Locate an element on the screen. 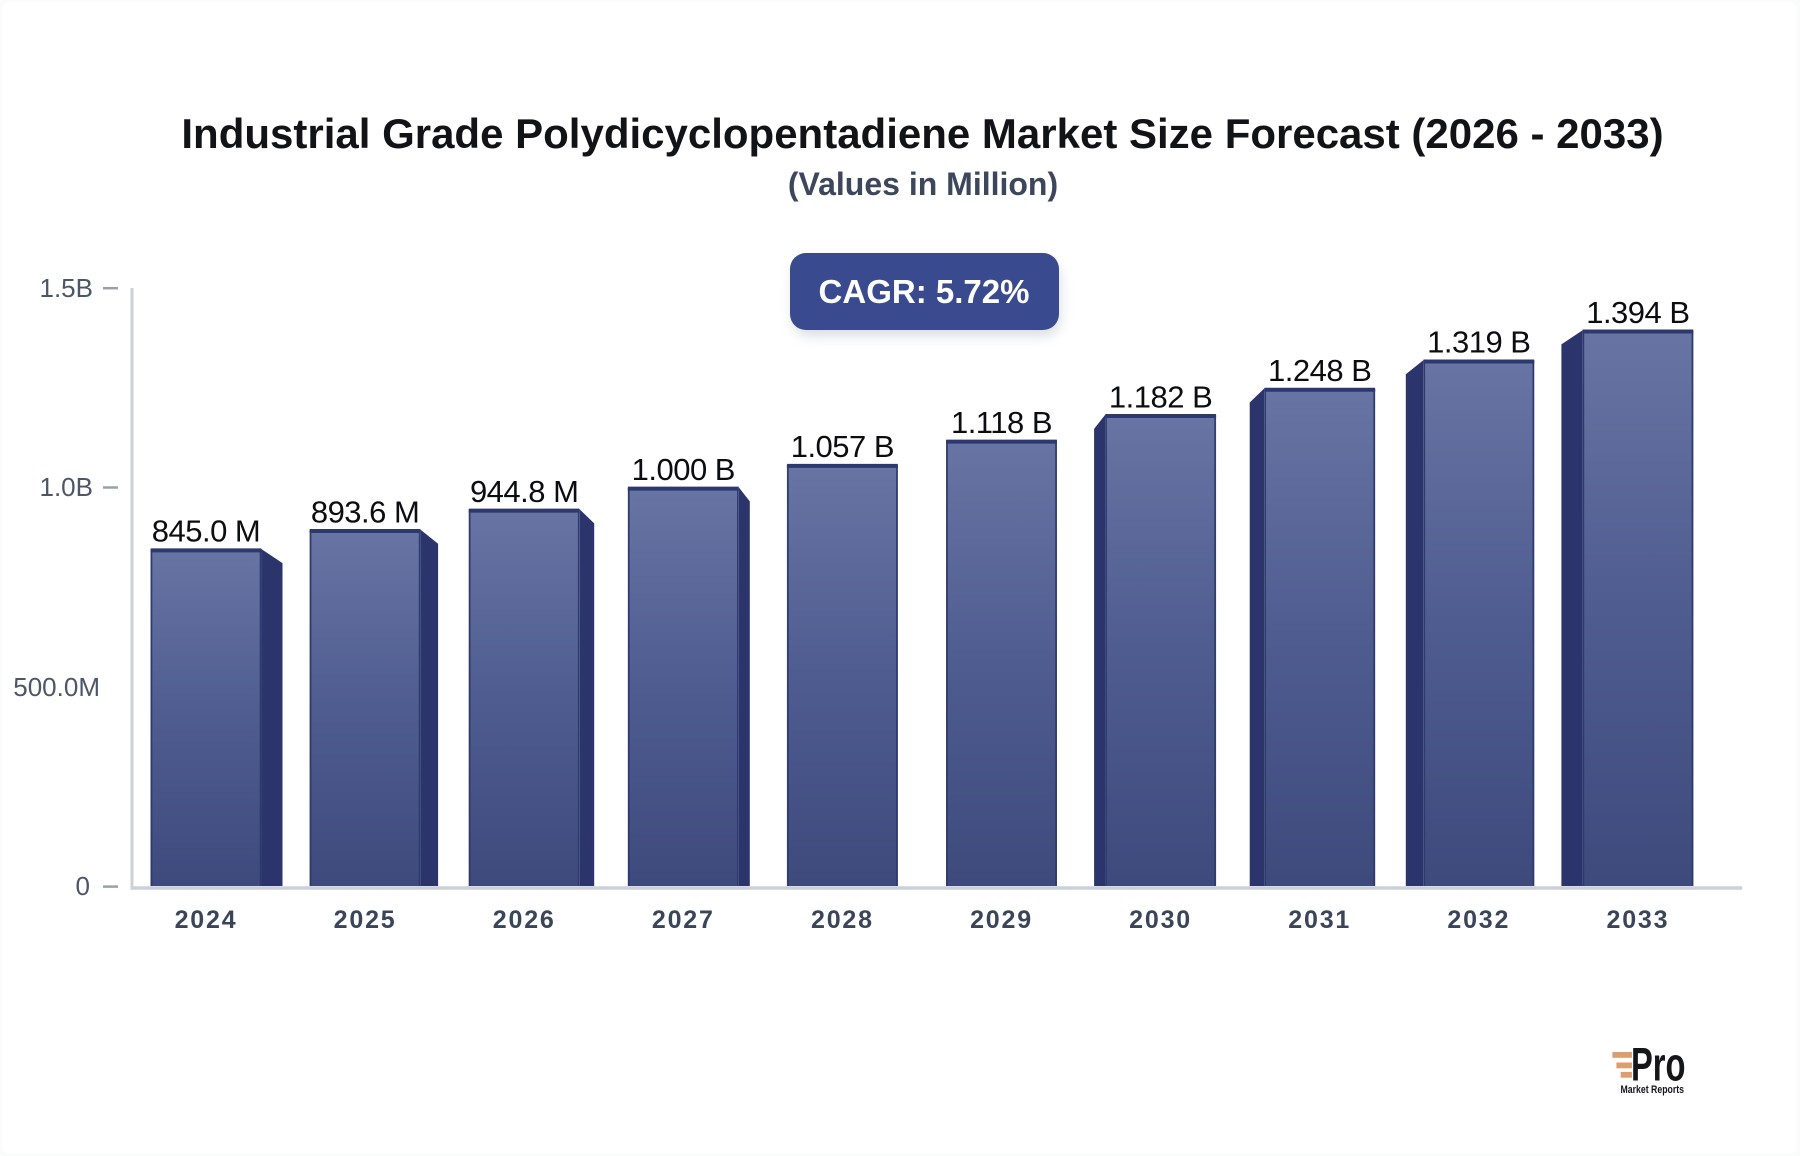 The height and width of the screenshot is (1156, 1800). svg-text: 2032 is located at coordinates (1478, 920).